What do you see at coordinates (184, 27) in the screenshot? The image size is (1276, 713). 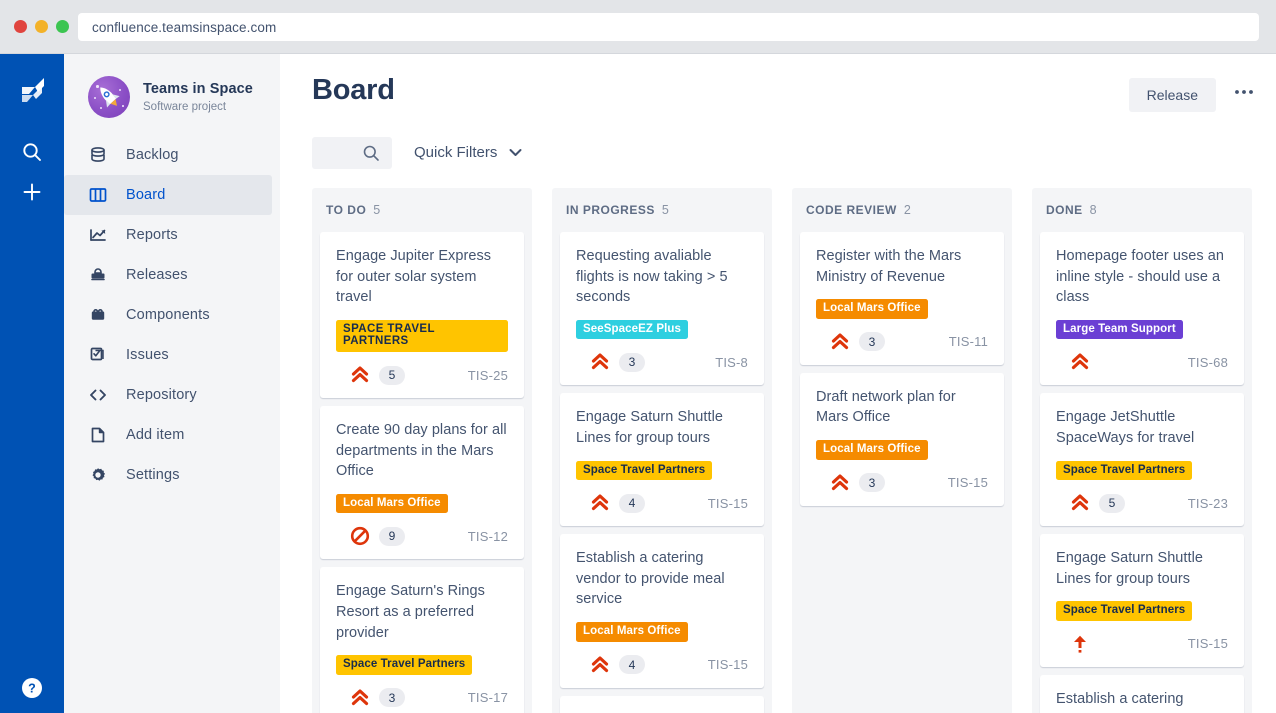 I see `url-text: confluence.teamsinspace.com` at bounding box center [184, 27].